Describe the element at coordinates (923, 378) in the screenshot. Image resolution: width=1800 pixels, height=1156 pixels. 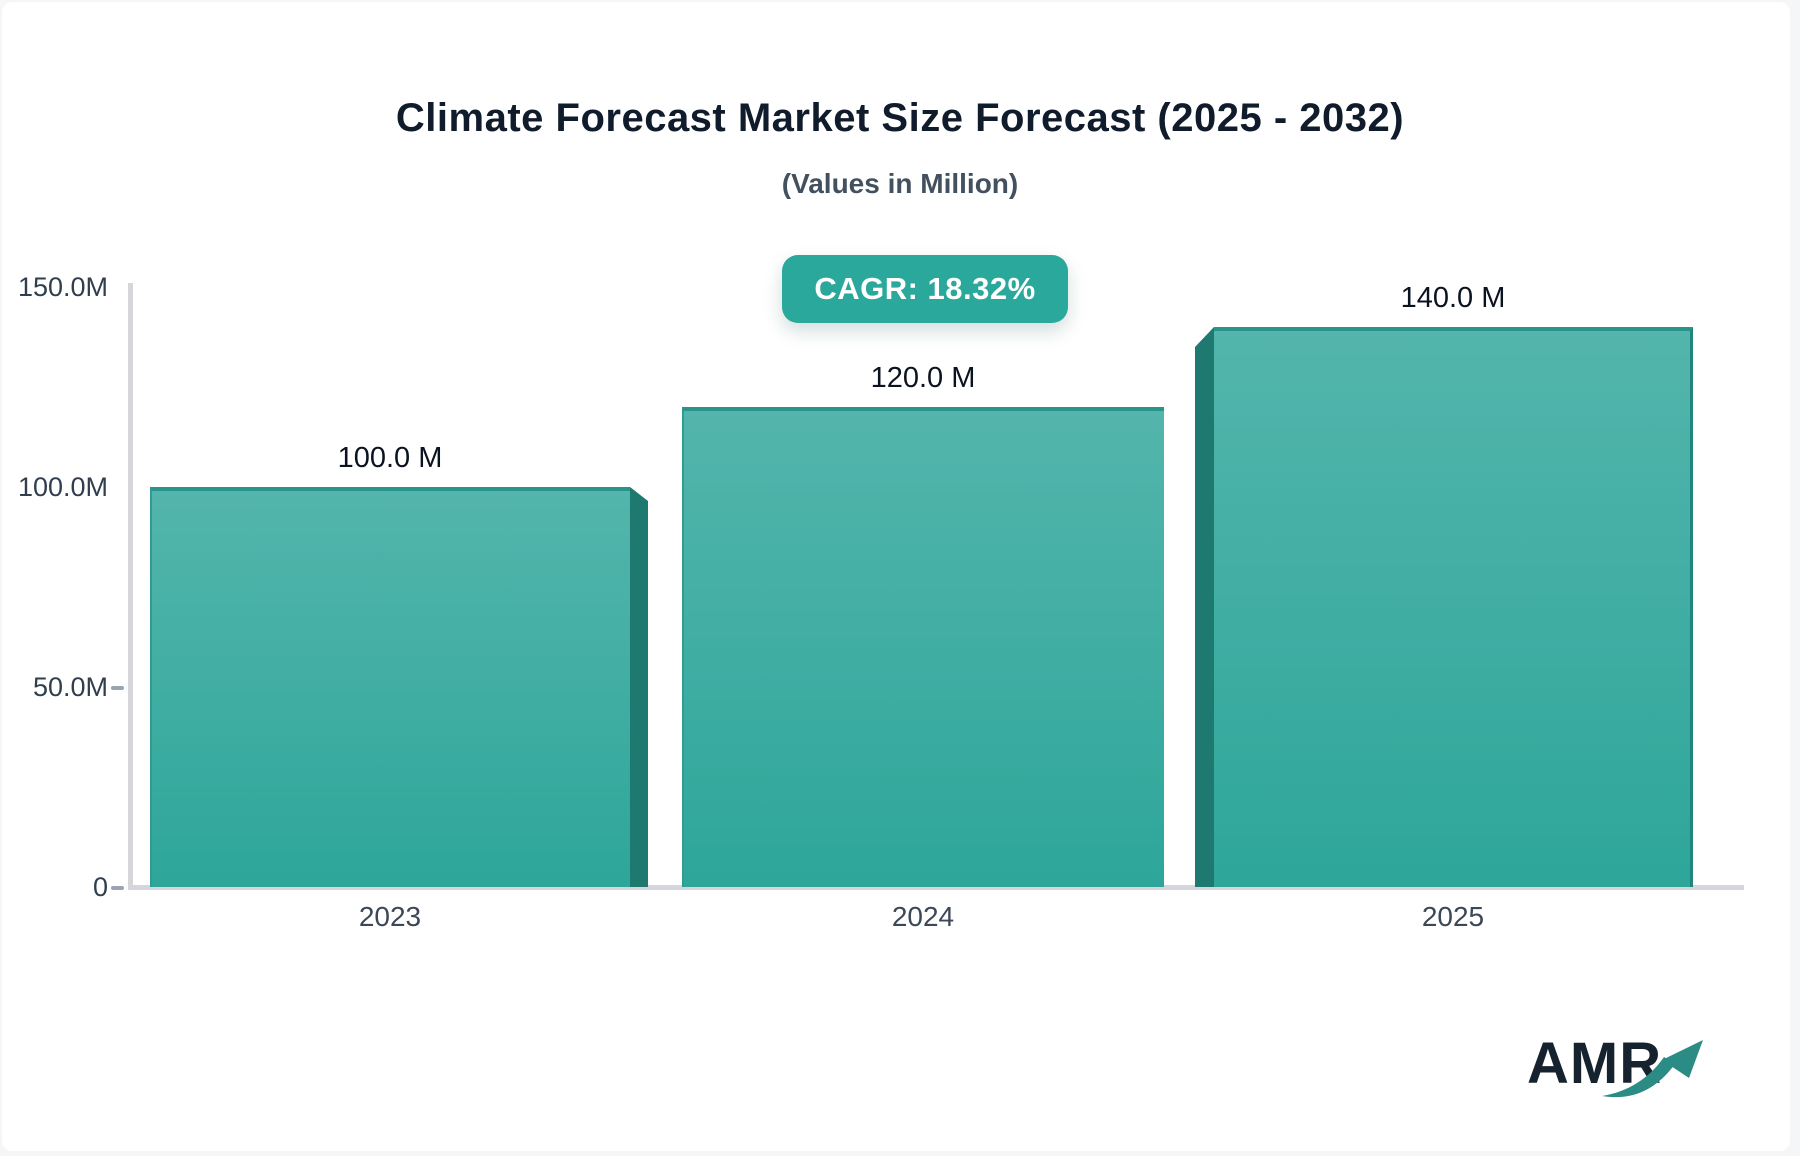
I see `bar-value-label-2024: 120.0 M` at that location.